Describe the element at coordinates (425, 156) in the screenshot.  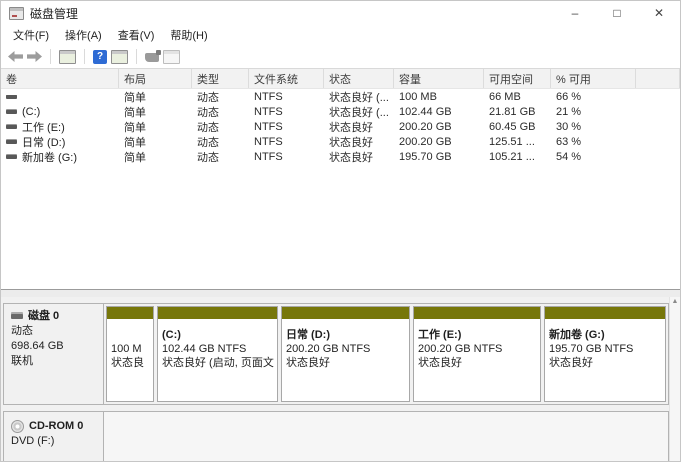
I see `volume-capacity: 195.70 GB` at that location.